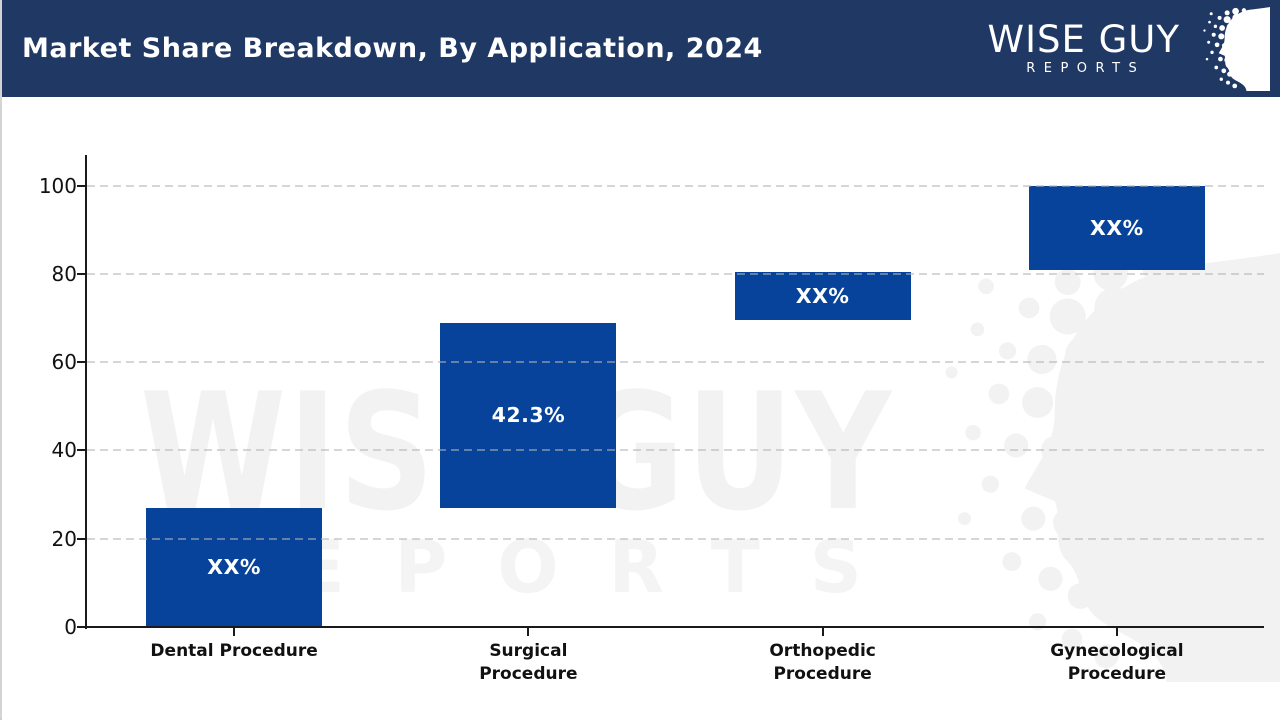 The image size is (1280, 720). I want to click on bar-value-label-gynecological-procedure: XX%, so click(1117, 227).